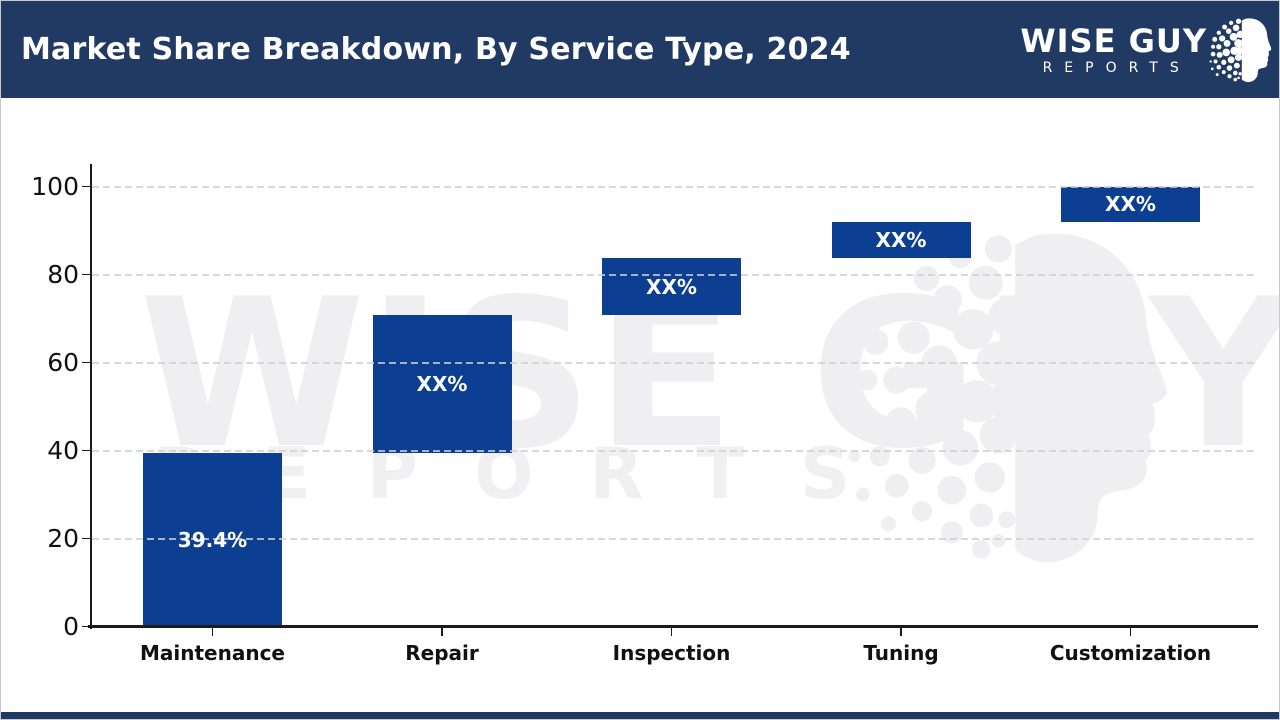  I want to click on wiseguy-logo: WISE GUY REPORTS, so click(1149, 50).